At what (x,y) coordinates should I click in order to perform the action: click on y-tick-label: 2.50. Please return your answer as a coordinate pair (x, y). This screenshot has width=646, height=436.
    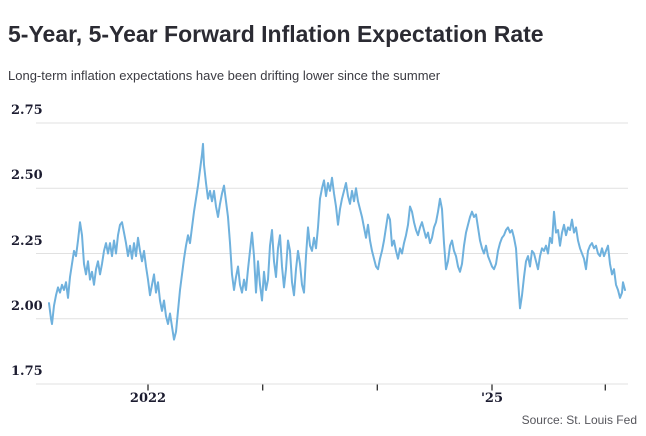
    Looking at the image, I should click on (27, 176).